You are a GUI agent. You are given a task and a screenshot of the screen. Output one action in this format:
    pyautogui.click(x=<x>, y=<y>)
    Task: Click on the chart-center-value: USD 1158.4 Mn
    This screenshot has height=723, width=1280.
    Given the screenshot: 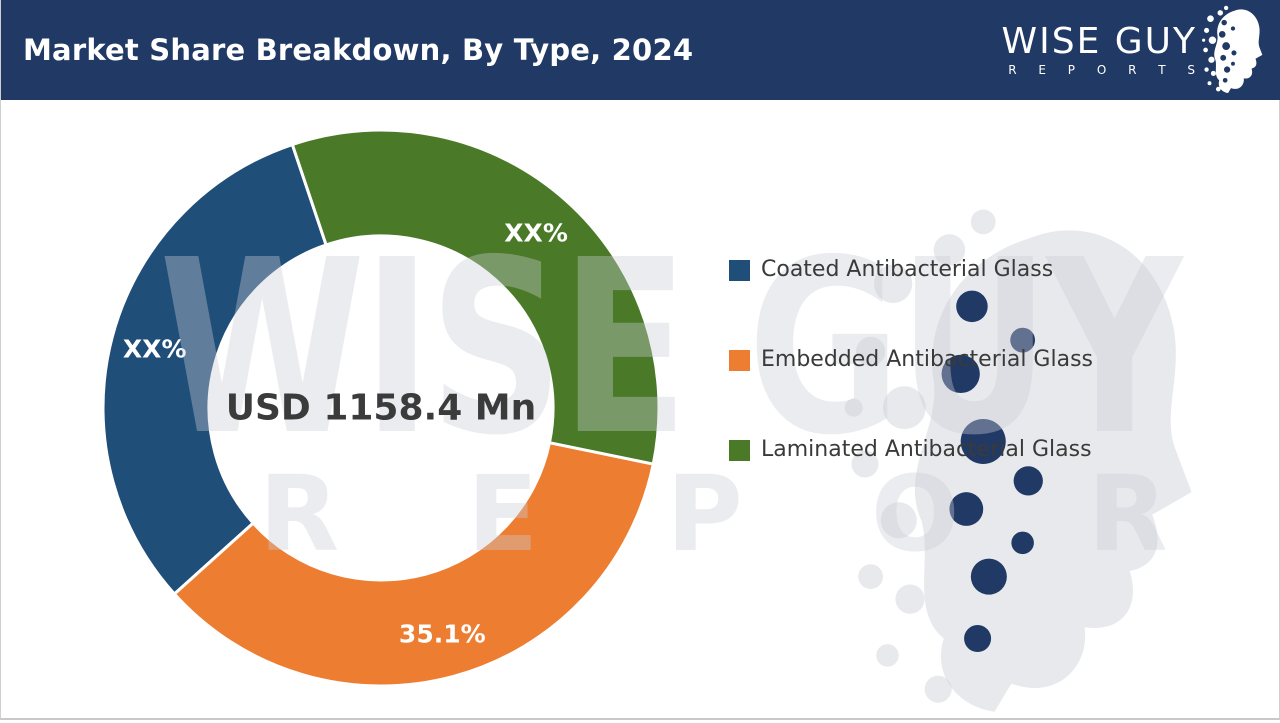 What is the action you would take?
    pyautogui.click(x=381, y=408)
    